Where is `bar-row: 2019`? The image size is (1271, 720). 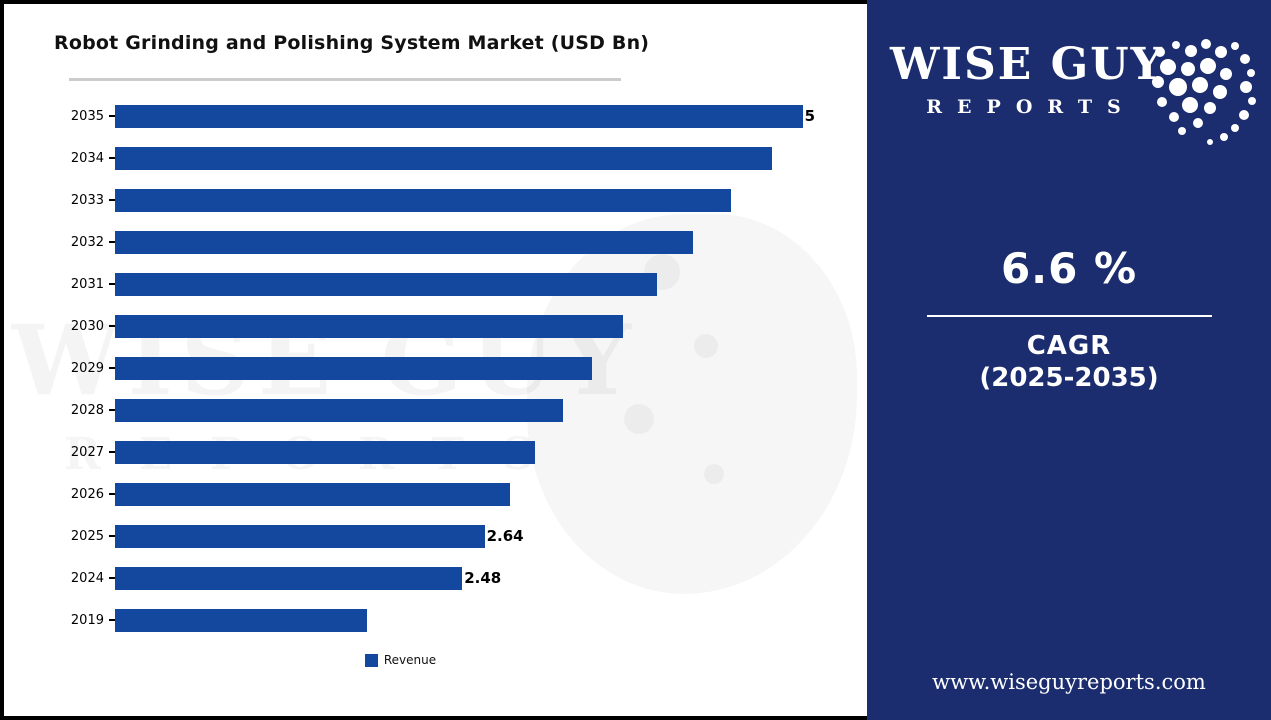 bar-row: 2019 is located at coordinates (460, 620).